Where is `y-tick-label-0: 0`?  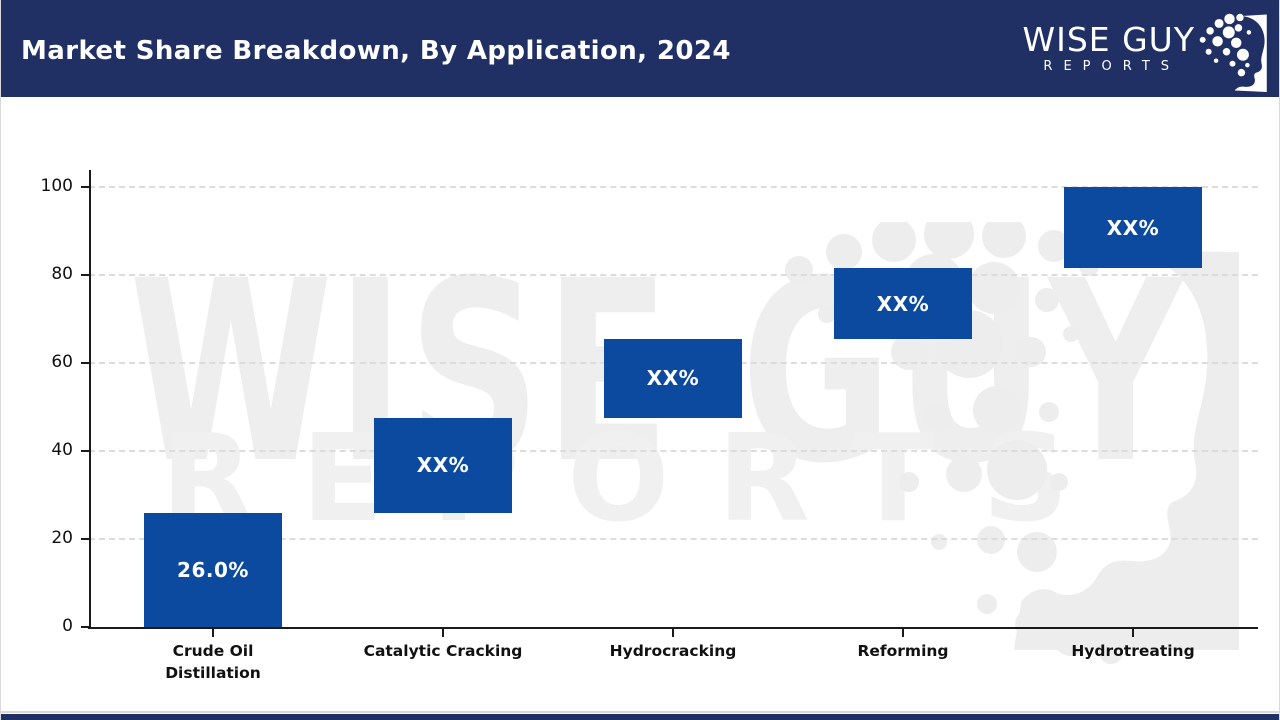 y-tick-label-0: 0 is located at coordinates (67, 626).